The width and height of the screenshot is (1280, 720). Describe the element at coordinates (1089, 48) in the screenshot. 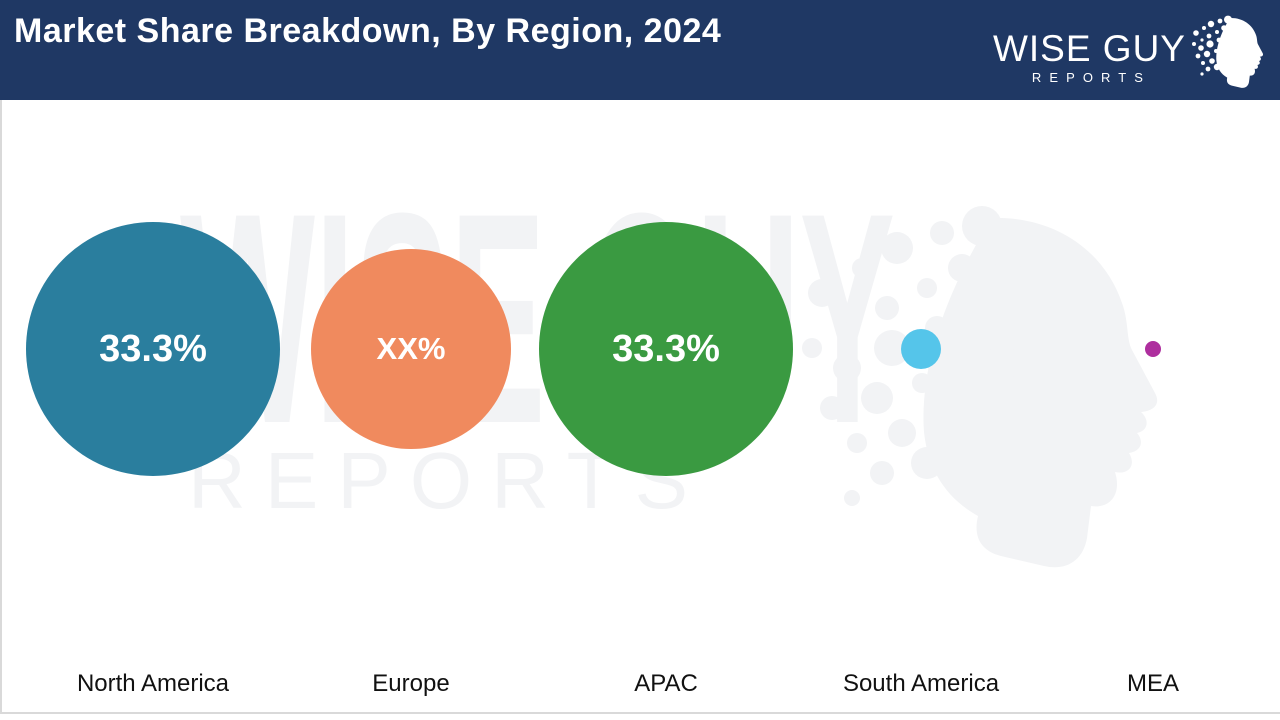

I see `brand-name-text: WISE GUY` at that location.